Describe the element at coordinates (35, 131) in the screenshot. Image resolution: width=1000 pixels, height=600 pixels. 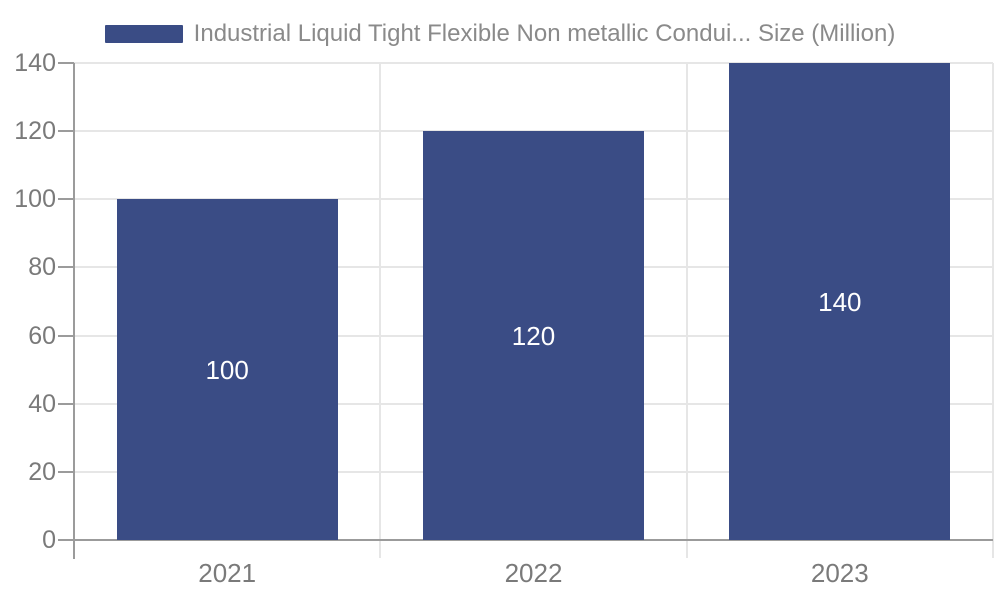
I see `y-axis-label: 120` at that location.